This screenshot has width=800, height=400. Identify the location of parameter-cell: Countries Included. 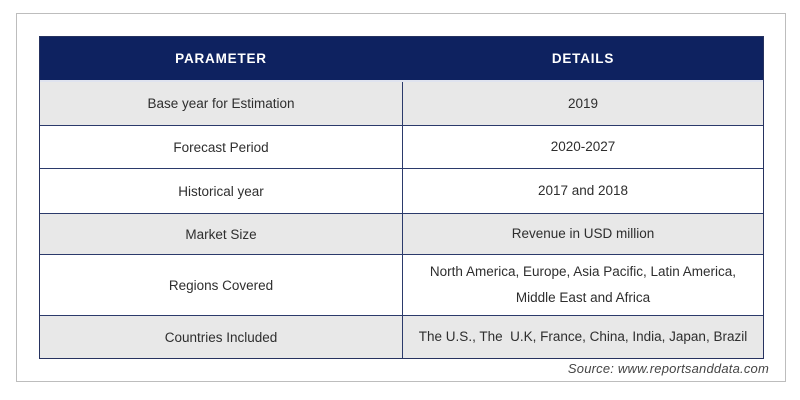
(221, 337).